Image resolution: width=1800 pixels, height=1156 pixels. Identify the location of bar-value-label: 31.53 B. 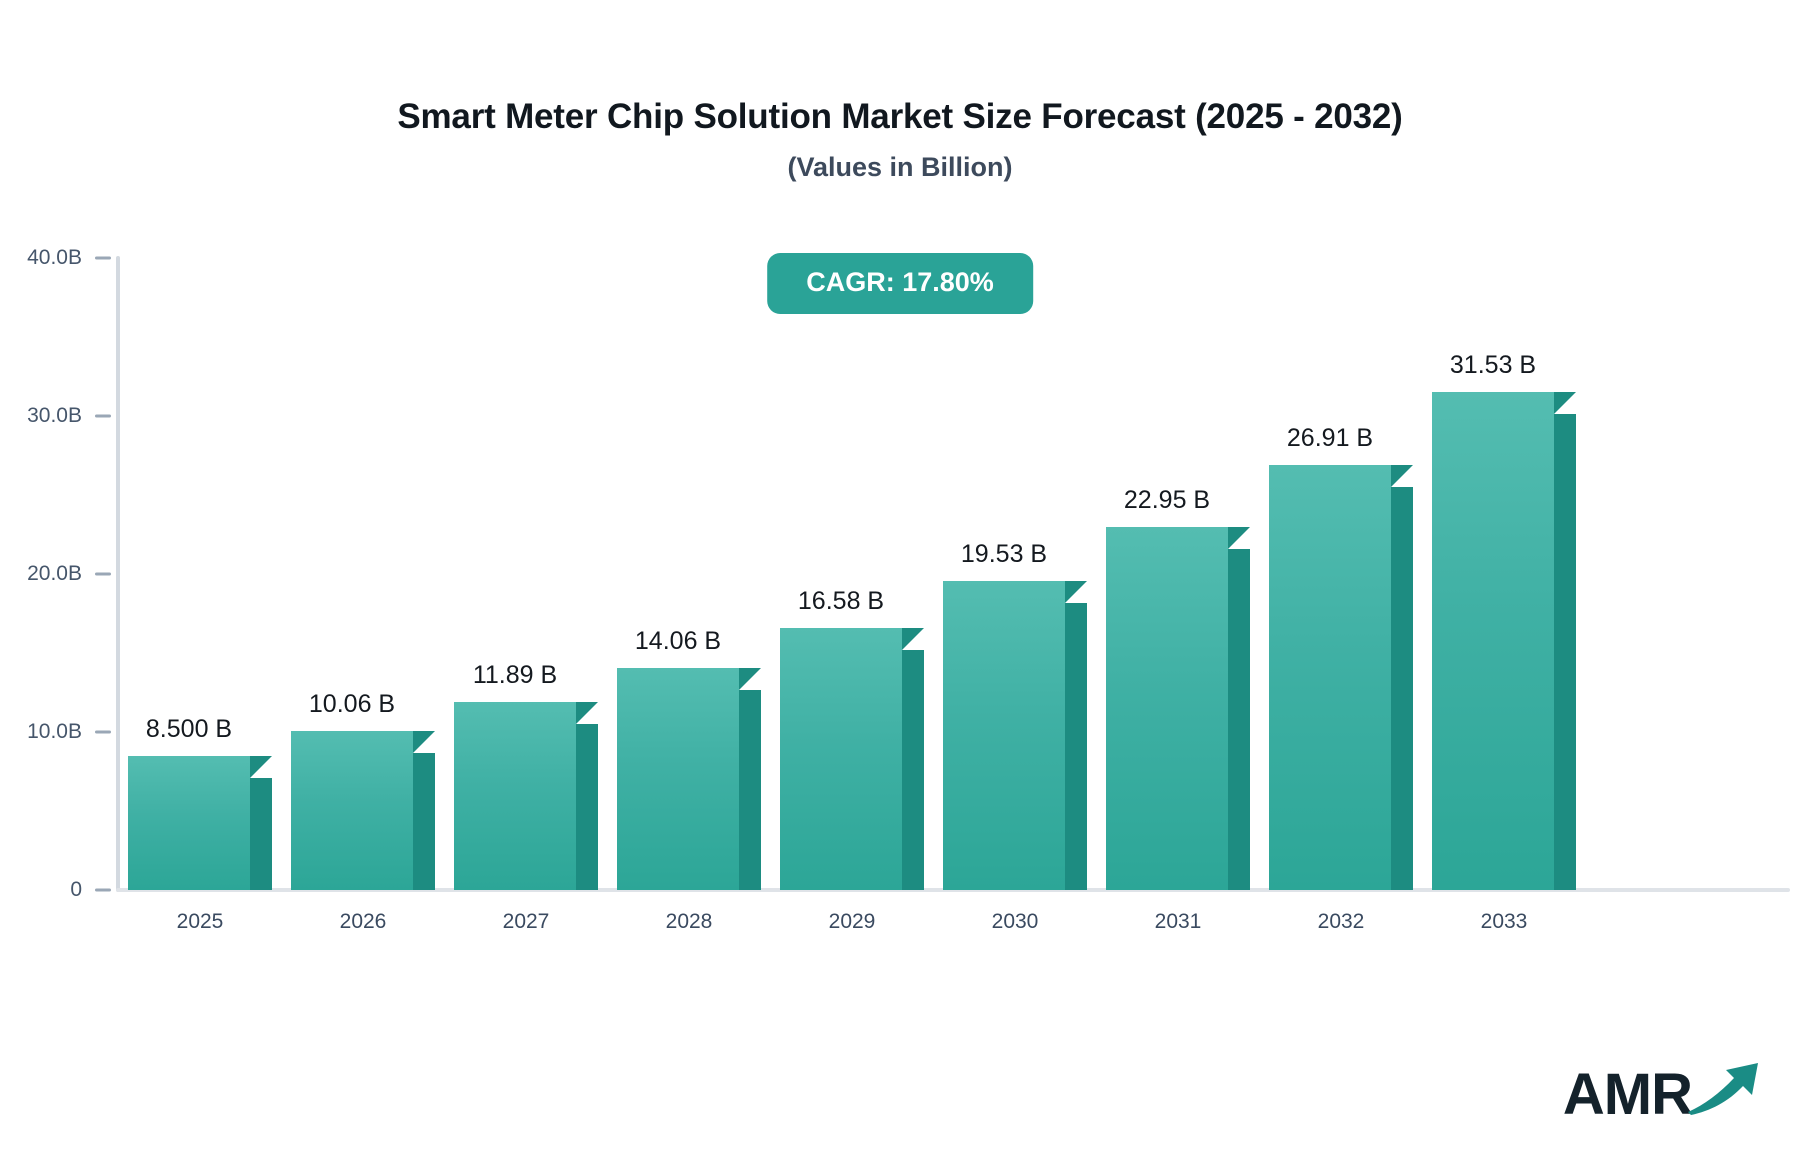
(1493, 365).